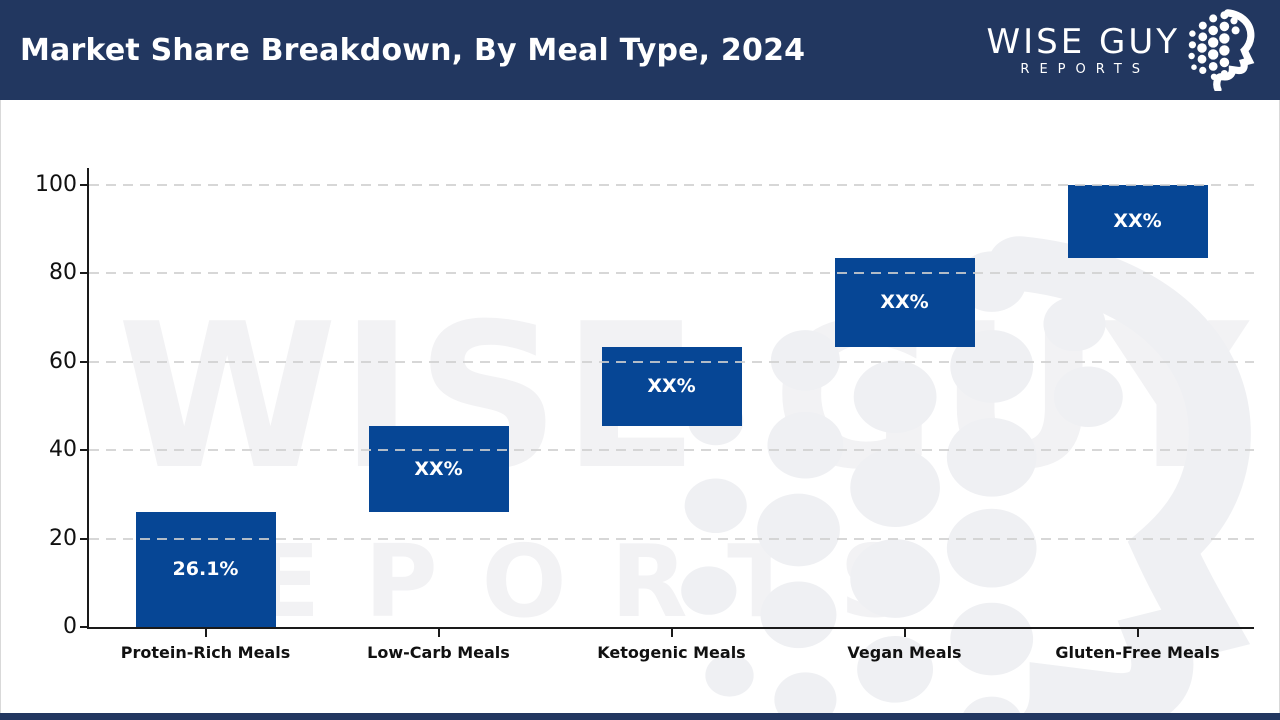 This screenshot has height=720, width=1280. What do you see at coordinates (438, 652) in the screenshot?
I see `category-label-low-carb-meals: Low-Carb Meals` at bounding box center [438, 652].